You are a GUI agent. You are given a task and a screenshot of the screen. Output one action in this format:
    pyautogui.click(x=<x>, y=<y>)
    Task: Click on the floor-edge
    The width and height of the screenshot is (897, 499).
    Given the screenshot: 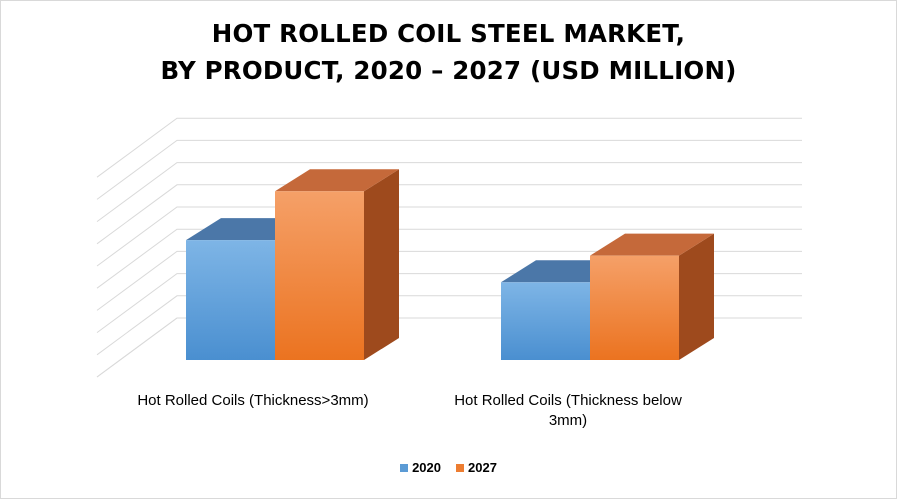 What is the action you would take?
    pyautogui.click(x=137, y=347)
    